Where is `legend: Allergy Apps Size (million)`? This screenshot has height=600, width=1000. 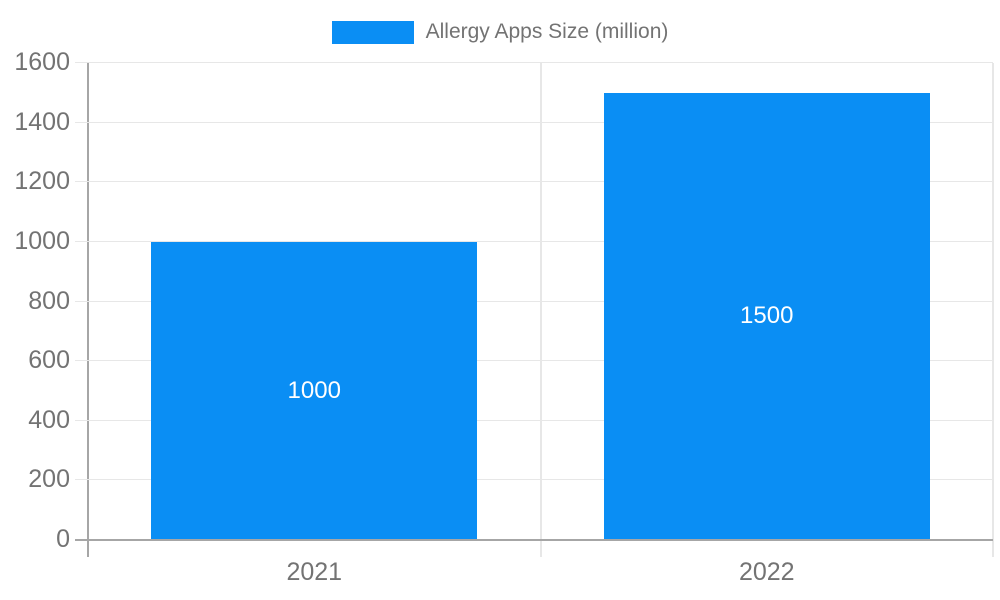 legend: Allergy Apps Size (million) is located at coordinates (500, 32).